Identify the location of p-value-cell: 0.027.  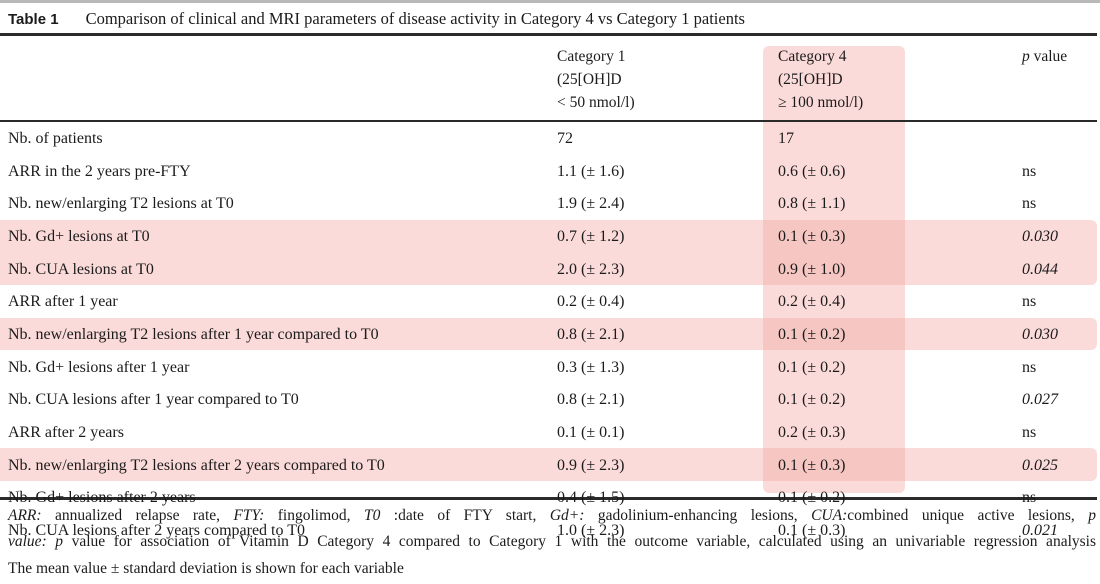
(1040, 400).